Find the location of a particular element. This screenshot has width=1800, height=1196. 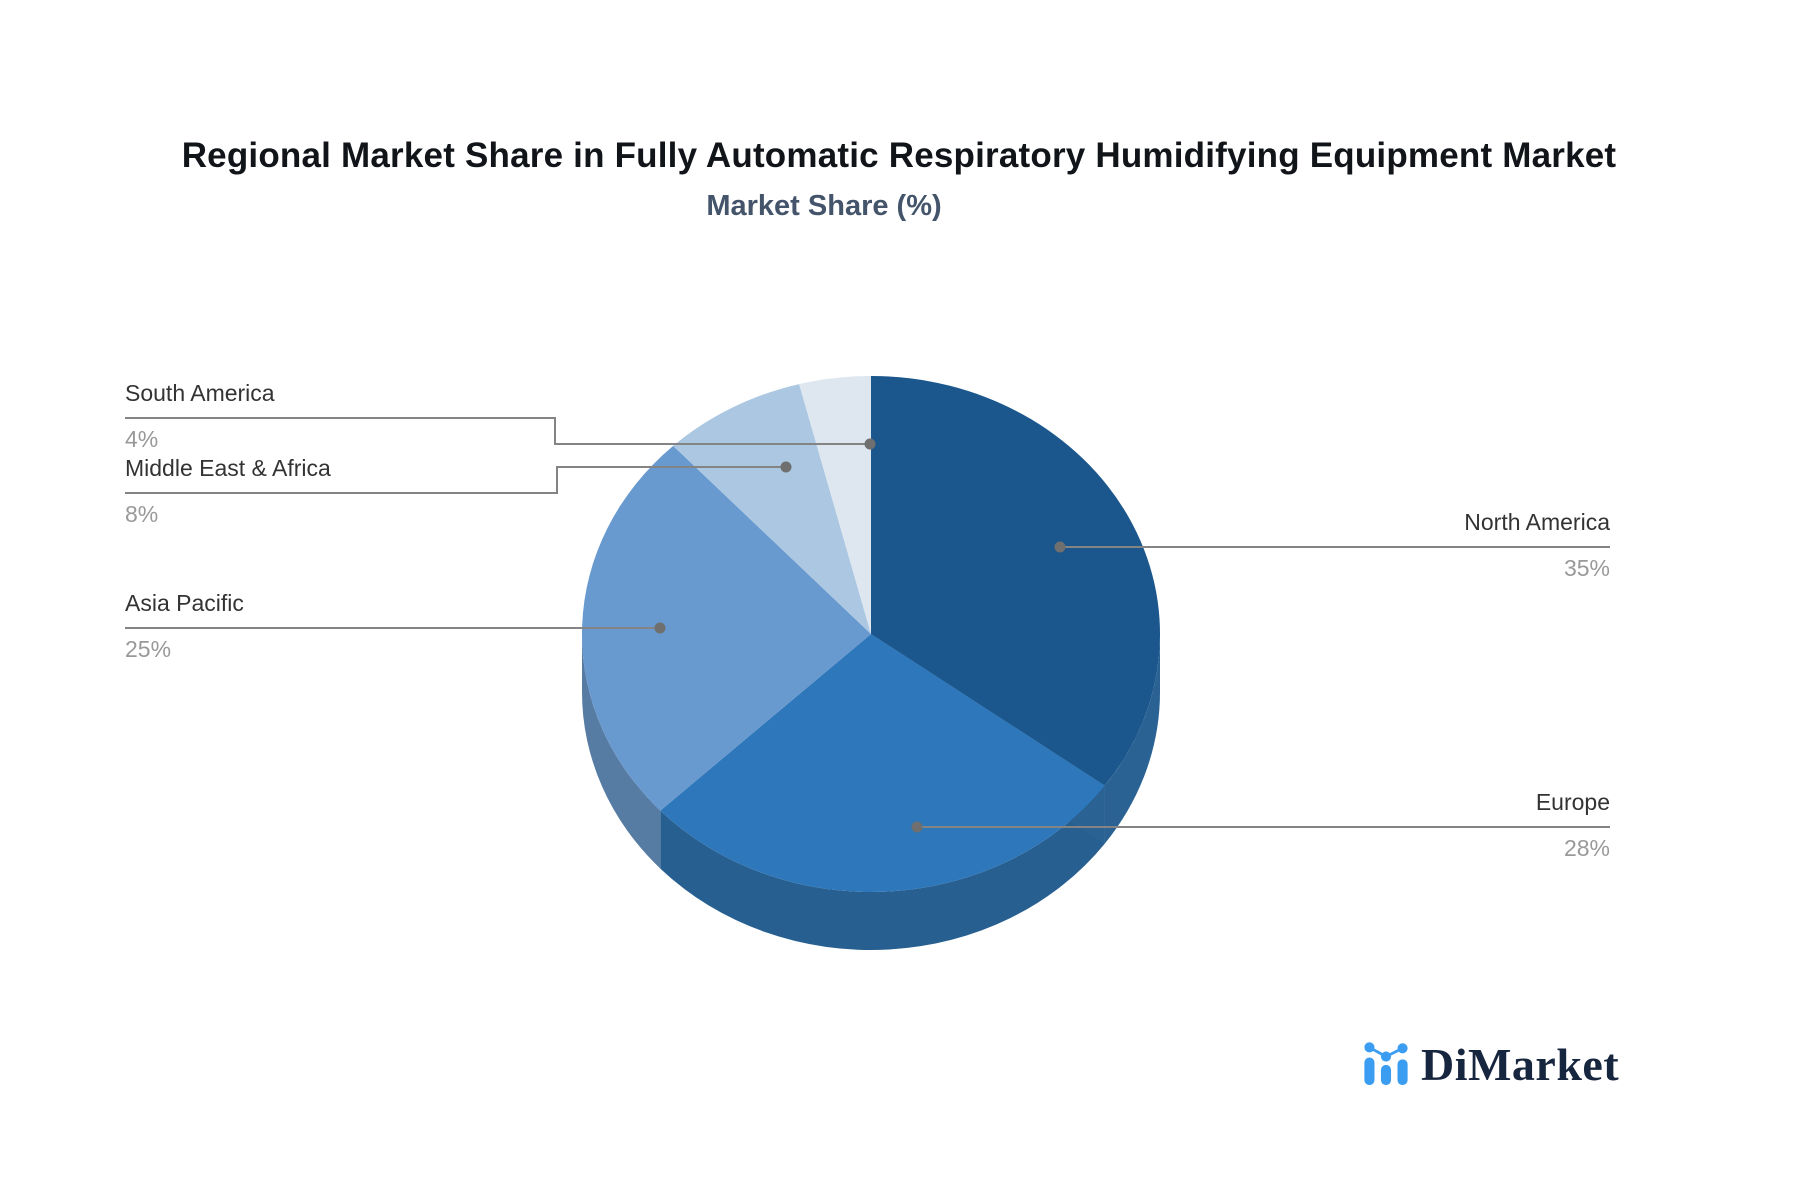

slice-name: Europe is located at coordinates (1572, 802).